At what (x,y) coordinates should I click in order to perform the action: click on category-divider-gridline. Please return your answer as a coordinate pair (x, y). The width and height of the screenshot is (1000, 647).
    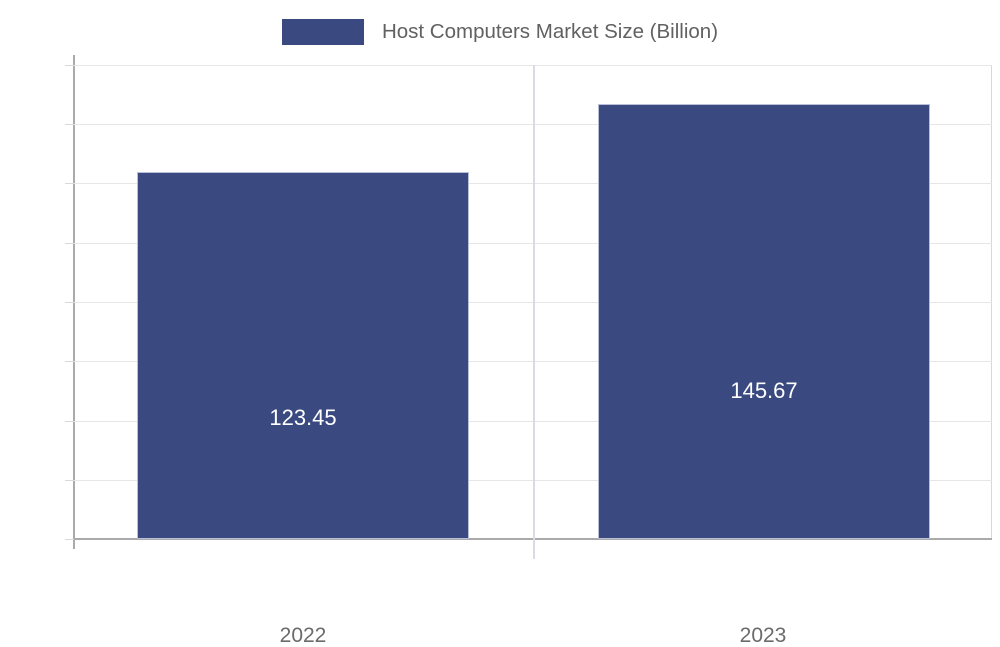
    Looking at the image, I should click on (534, 312).